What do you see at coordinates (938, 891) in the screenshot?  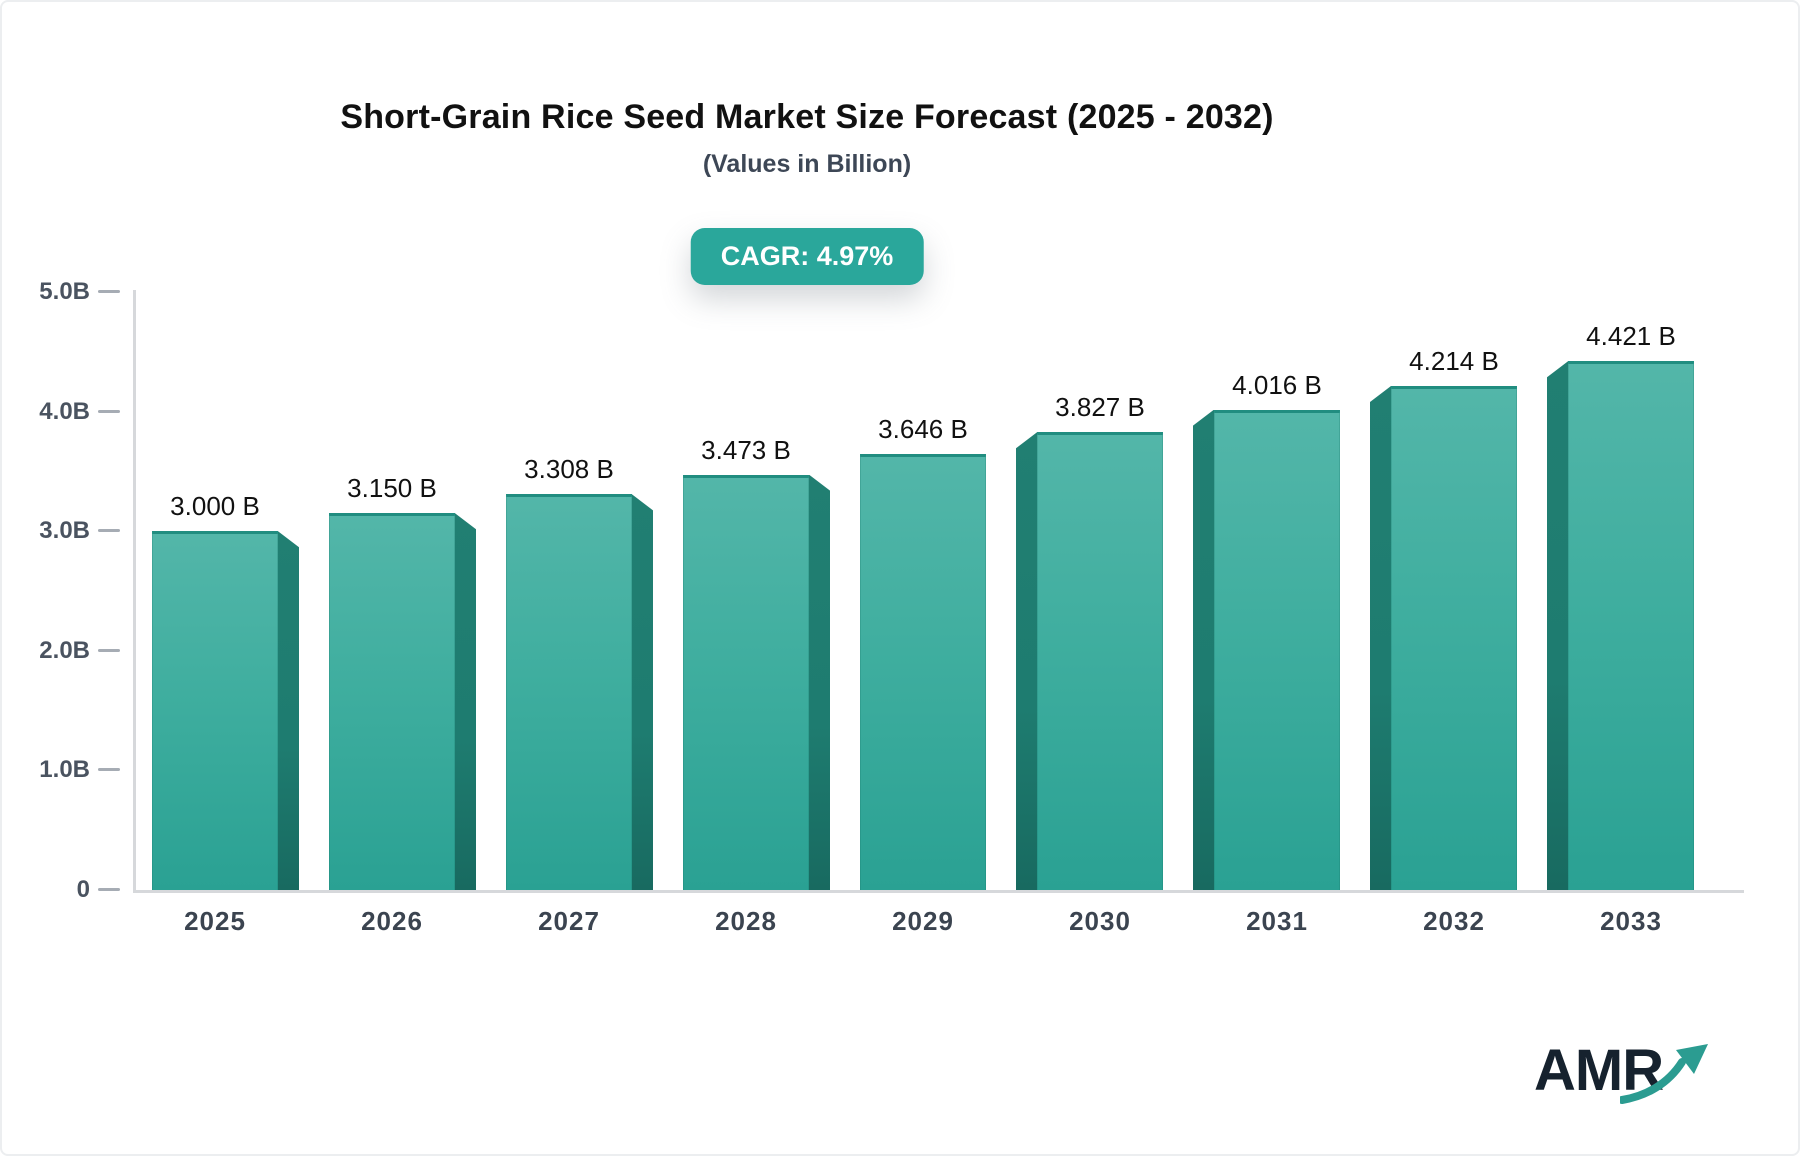 I see `x-axis-line` at bounding box center [938, 891].